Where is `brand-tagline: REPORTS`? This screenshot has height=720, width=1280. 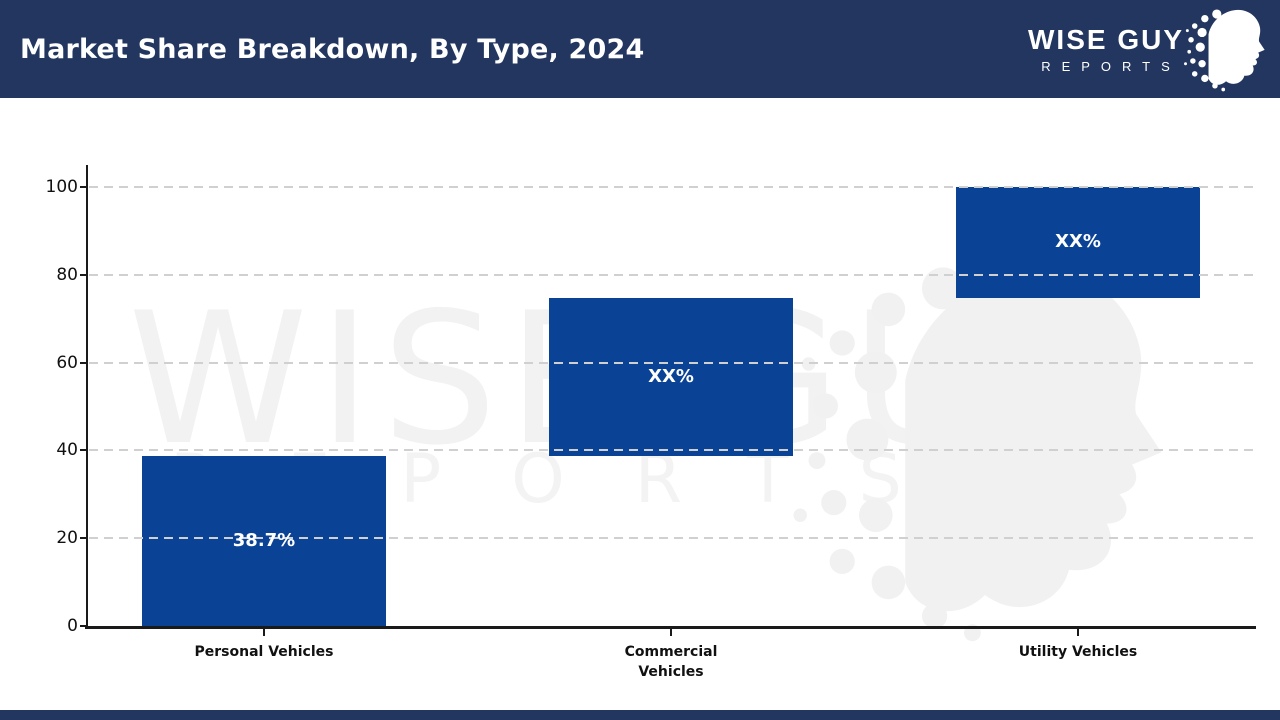 brand-tagline: REPORTS is located at coordinates (1111, 66).